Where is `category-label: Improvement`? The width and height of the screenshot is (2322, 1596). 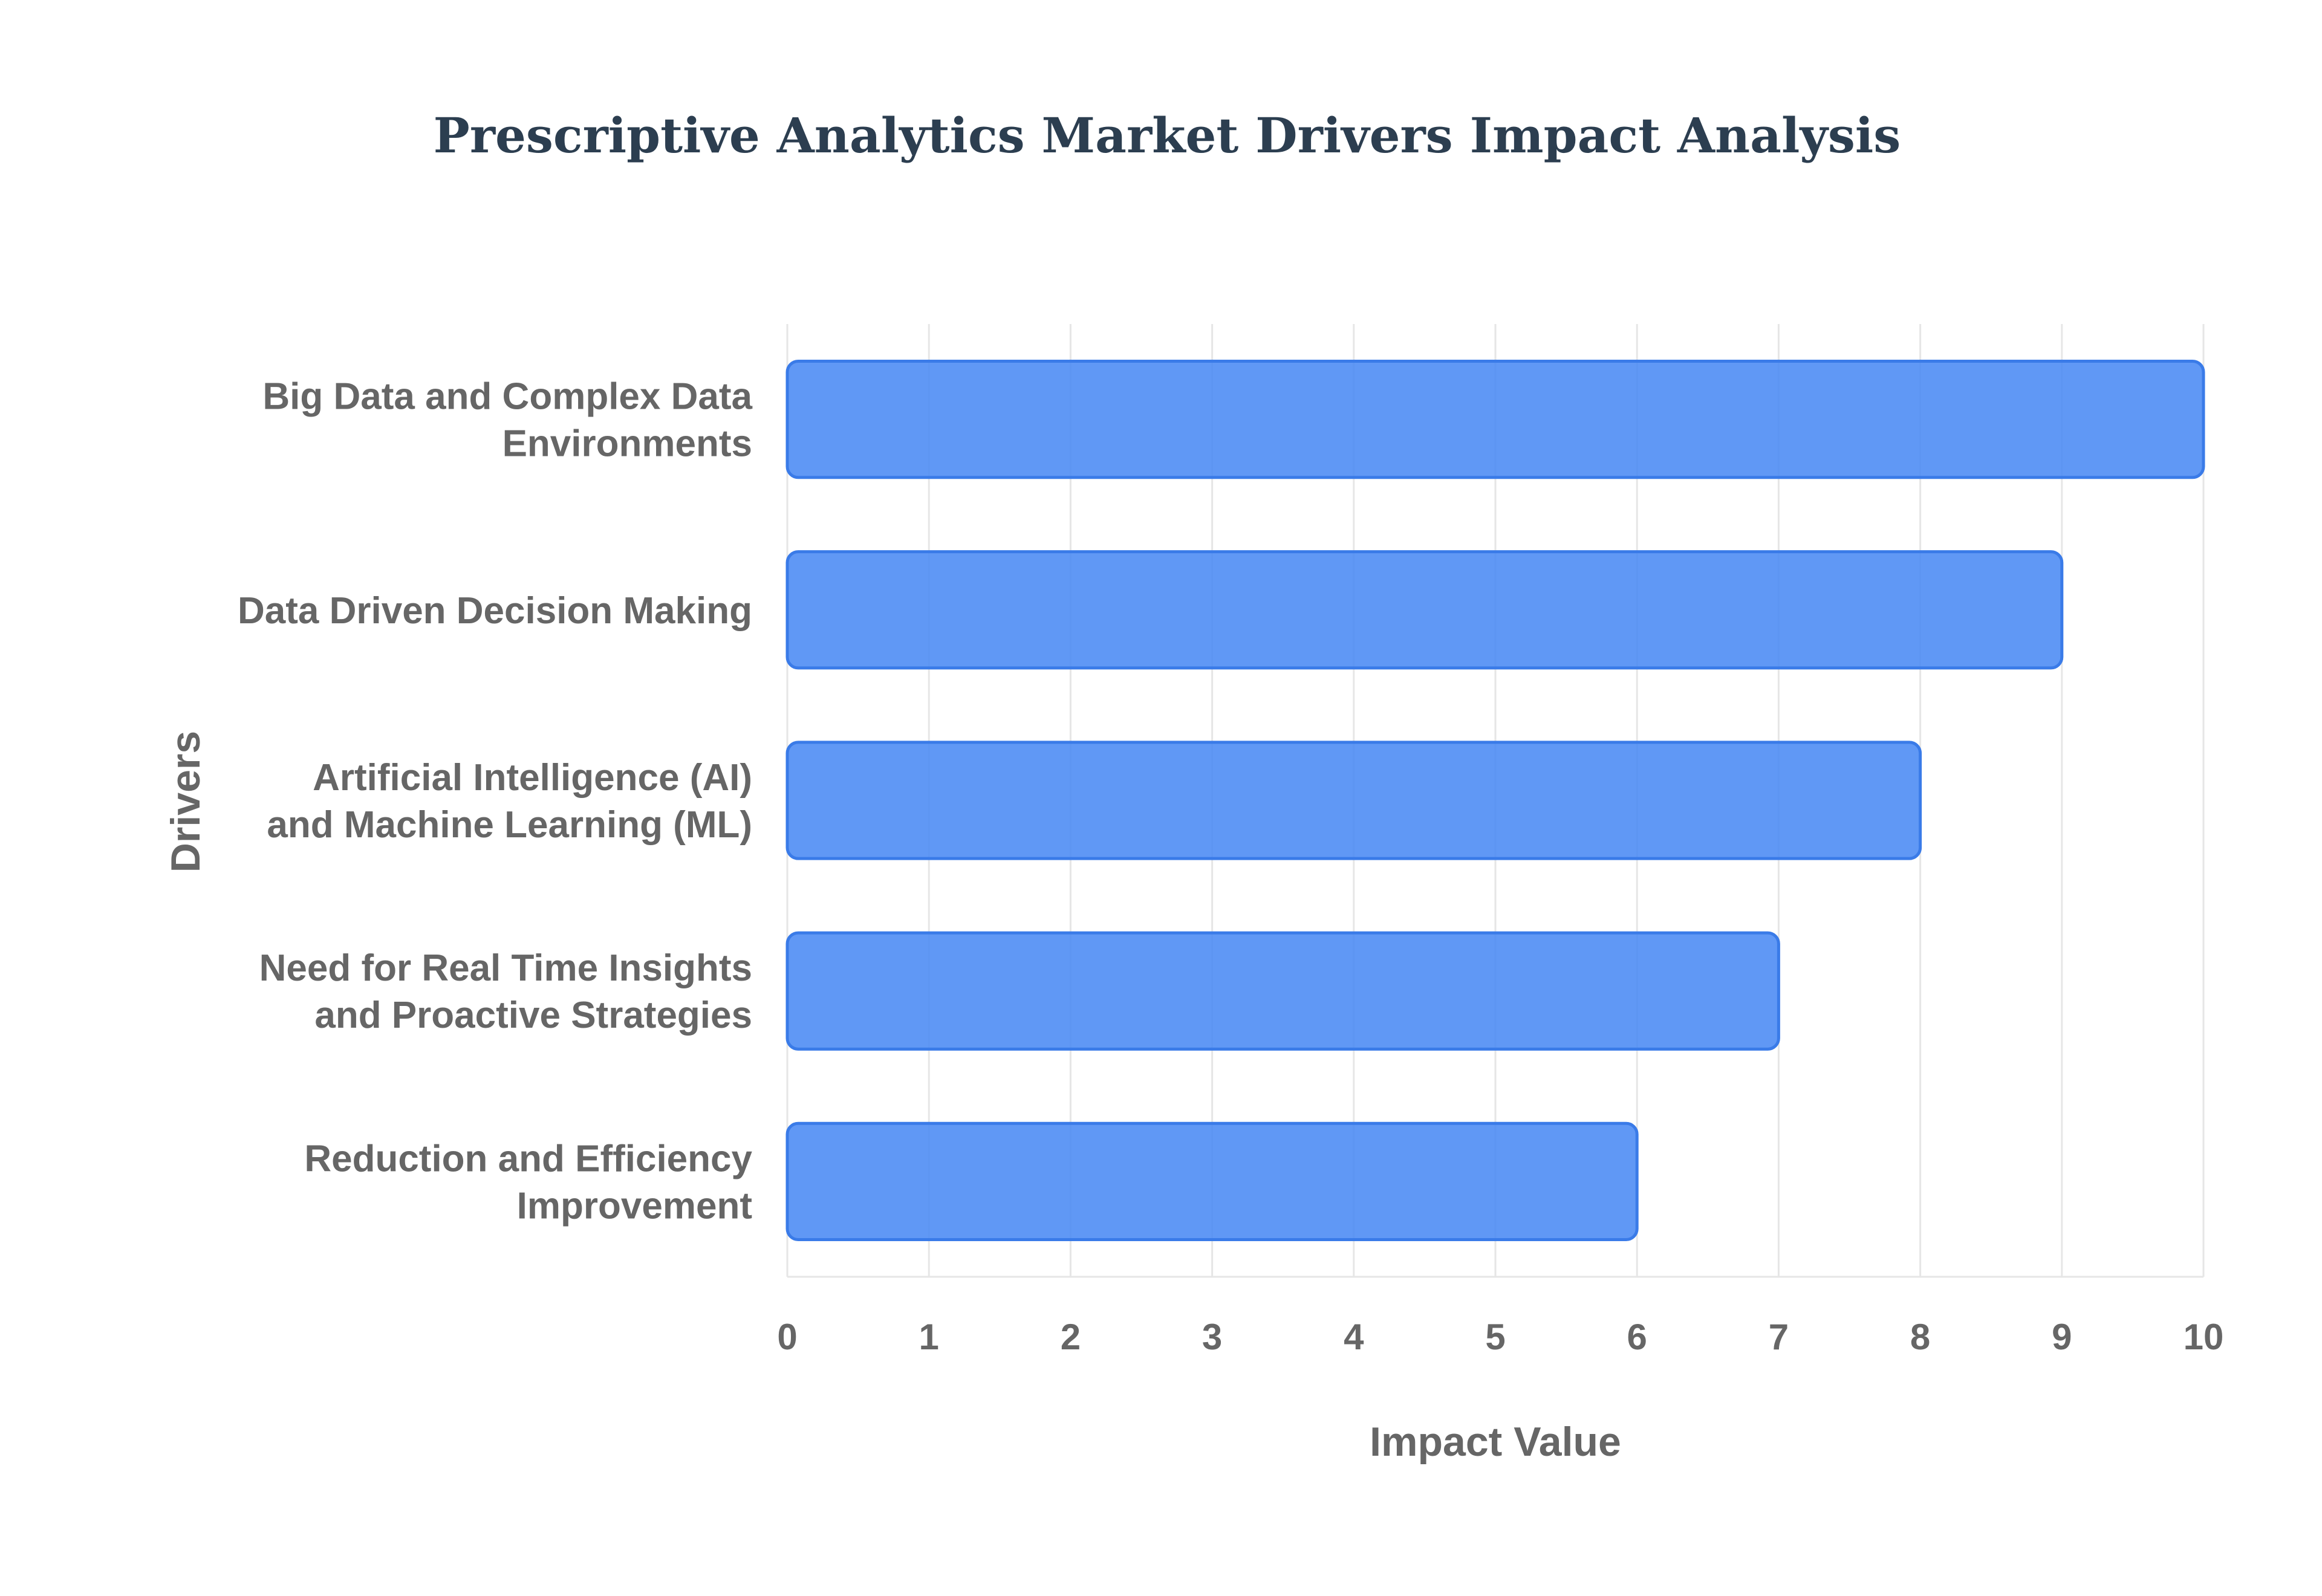 category-label: Improvement is located at coordinates (634, 1206).